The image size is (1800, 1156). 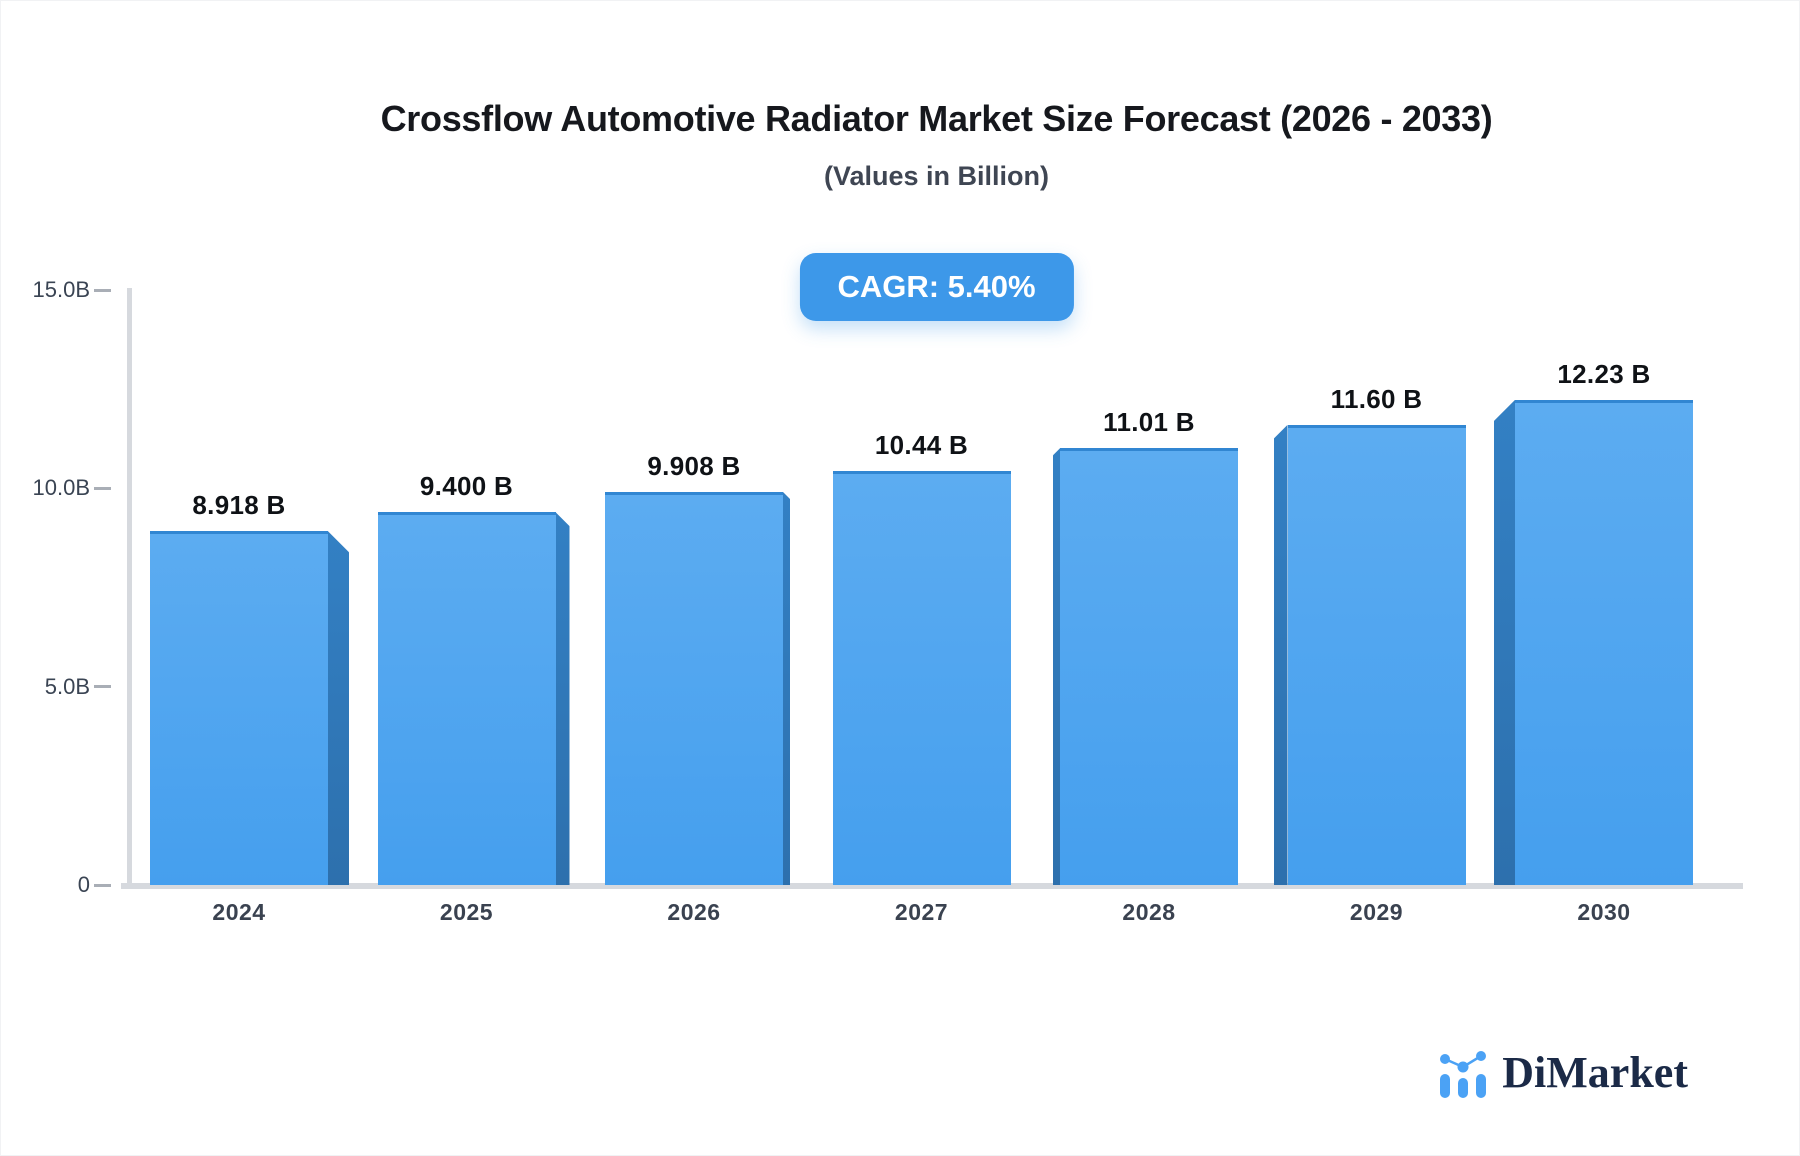 I want to click on x-axis-label: 2030, so click(x=1604, y=912).